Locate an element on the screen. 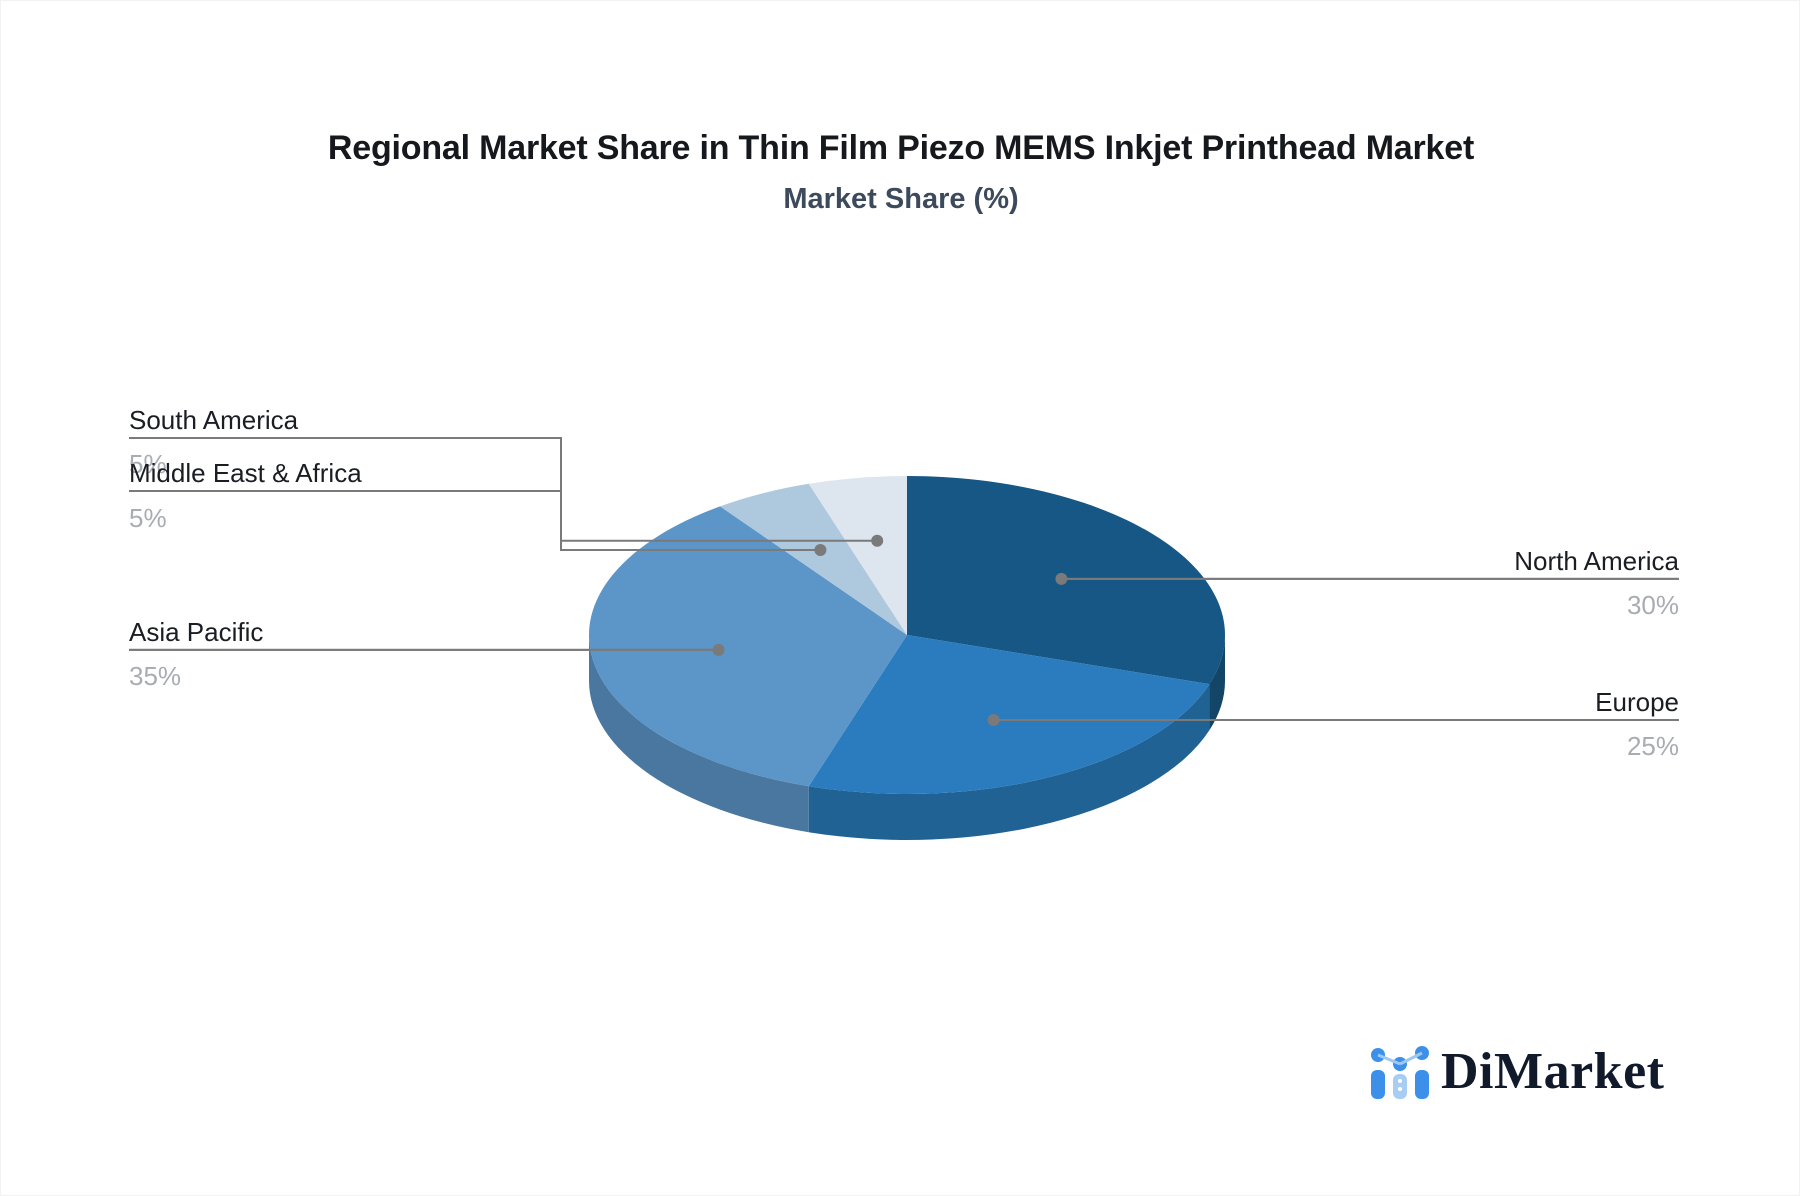  label-north-america-name: North America is located at coordinates (1596, 561).